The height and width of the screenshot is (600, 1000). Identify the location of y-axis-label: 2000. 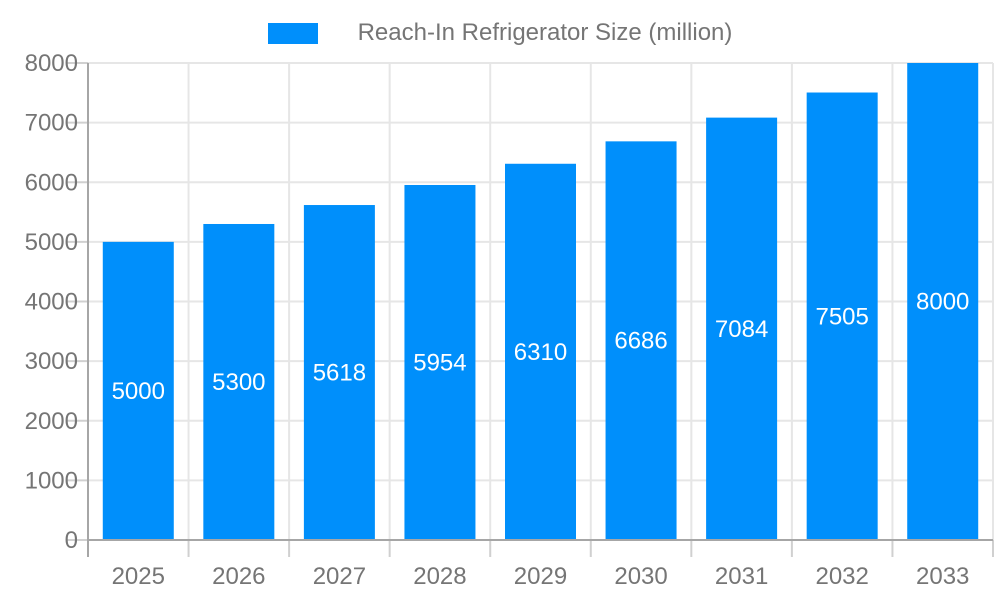
(51, 421).